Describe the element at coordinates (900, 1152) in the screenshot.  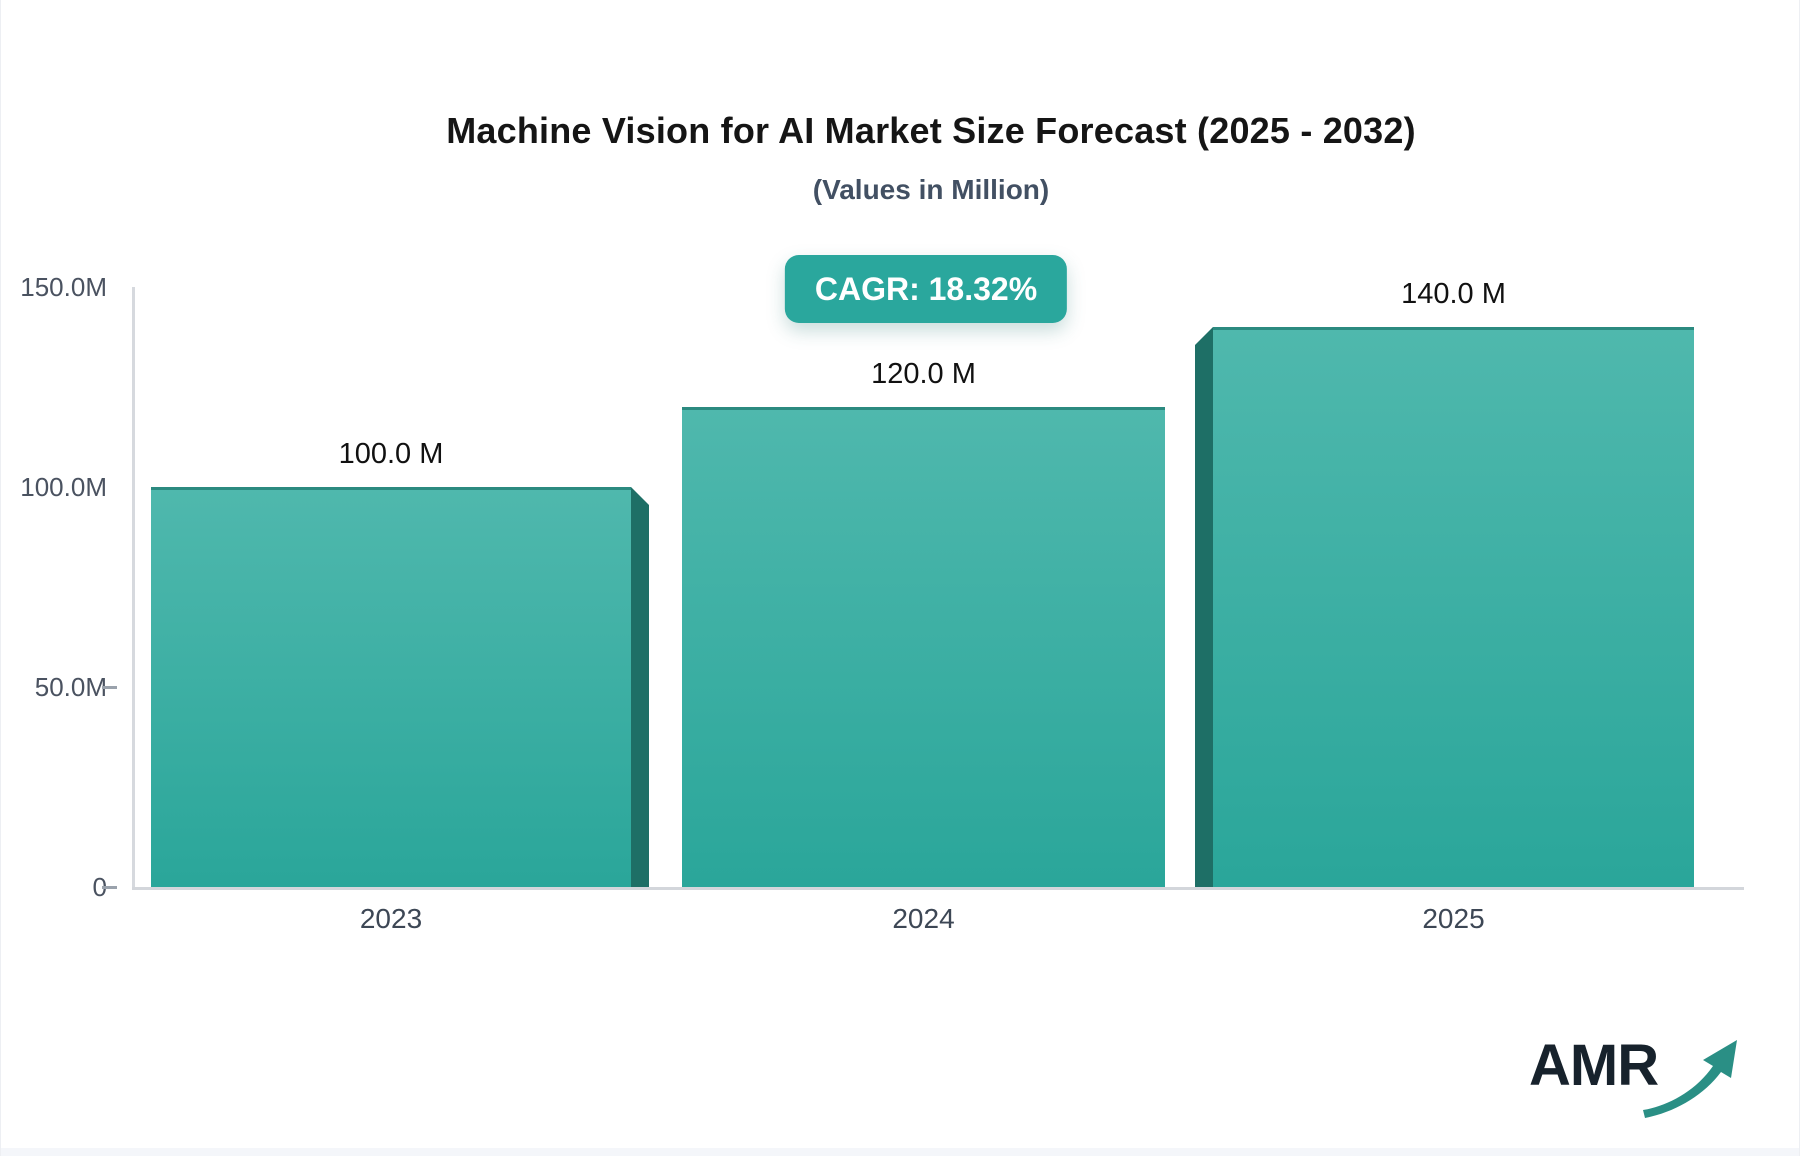
I see `bottom-border` at that location.